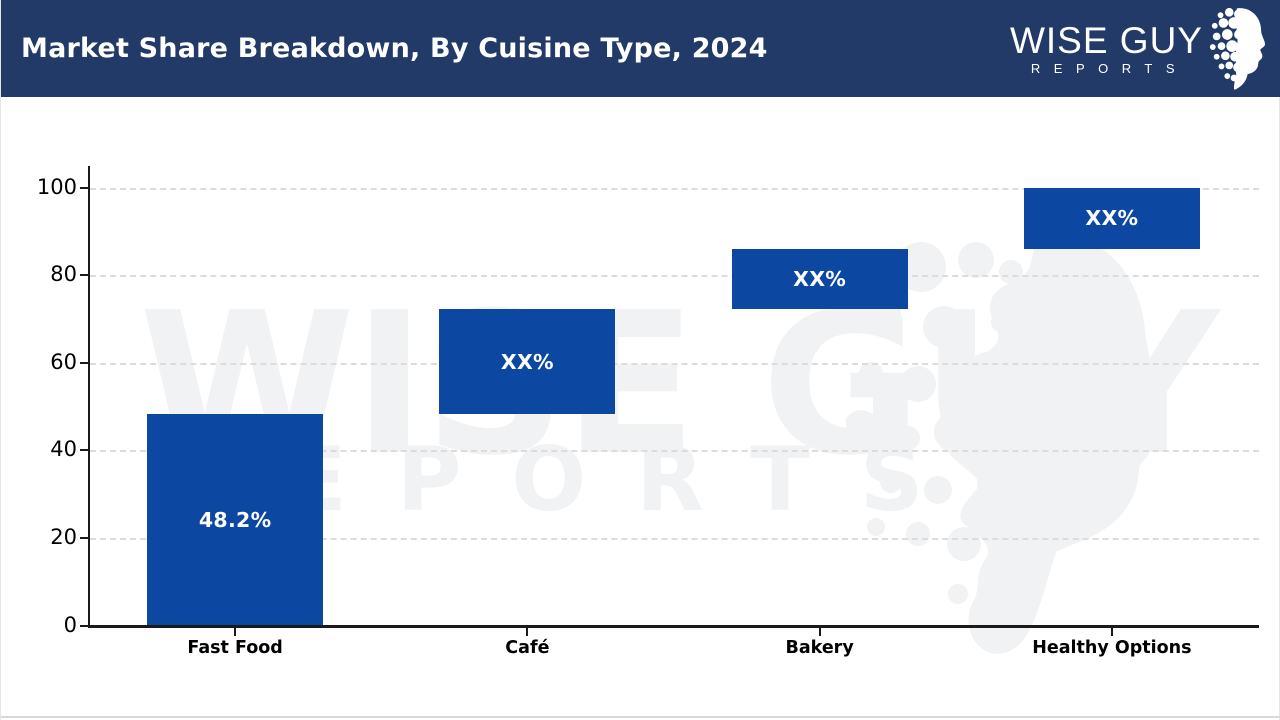  I want to click on bar-bakery: XX%, so click(819, 279).